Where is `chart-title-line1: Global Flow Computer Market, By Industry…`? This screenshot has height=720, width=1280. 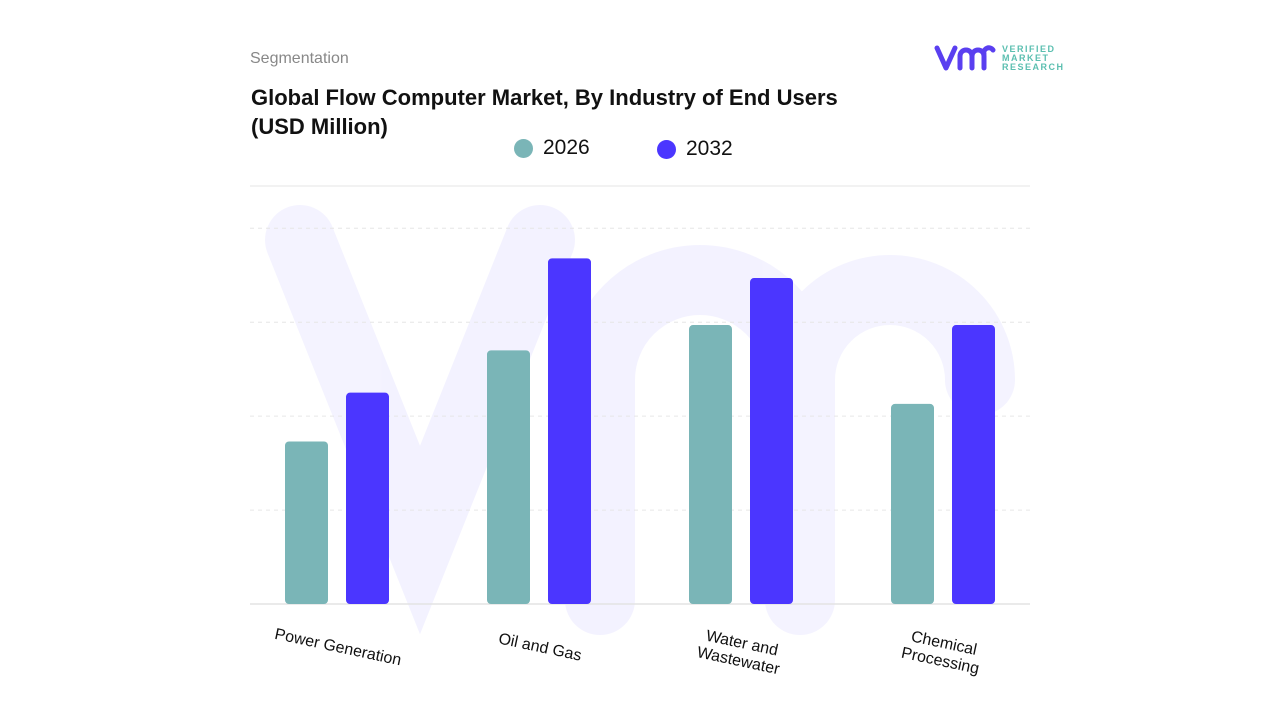 chart-title-line1: Global Flow Computer Market, By Industry… is located at coordinates (544, 97).